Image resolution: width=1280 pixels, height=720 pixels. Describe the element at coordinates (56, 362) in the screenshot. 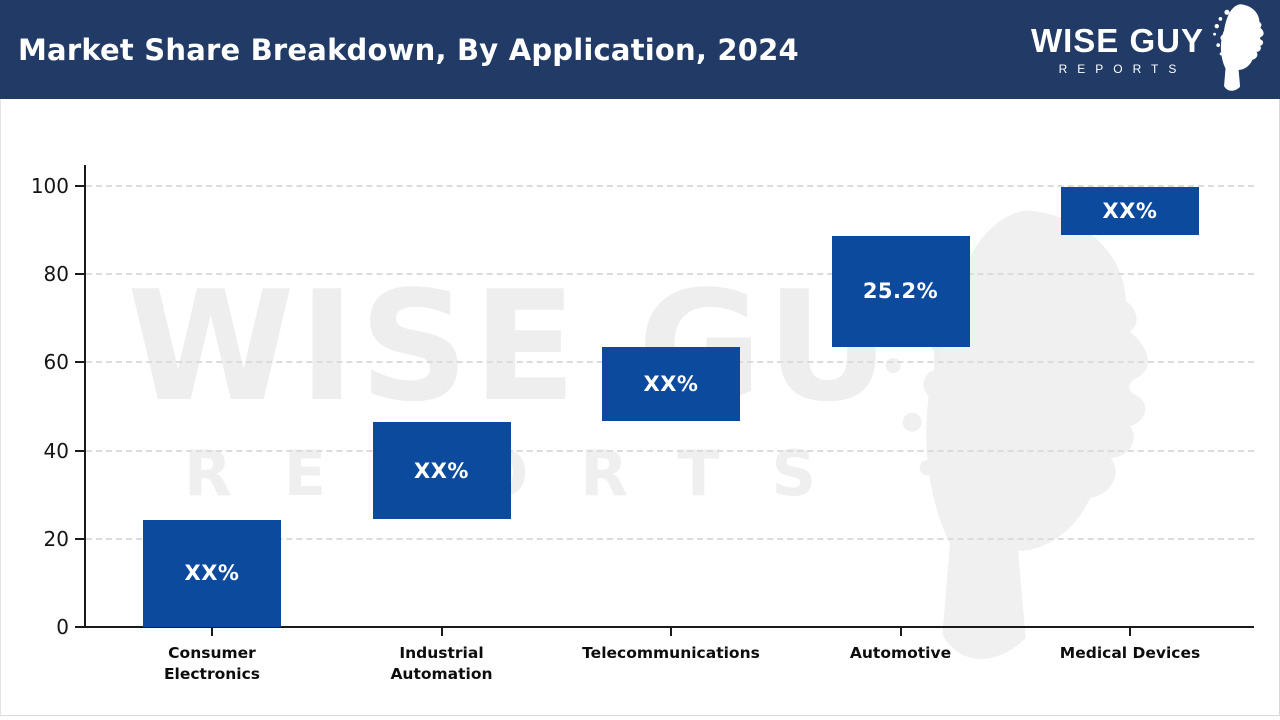

I see `y-tick-label: 60` at that location.